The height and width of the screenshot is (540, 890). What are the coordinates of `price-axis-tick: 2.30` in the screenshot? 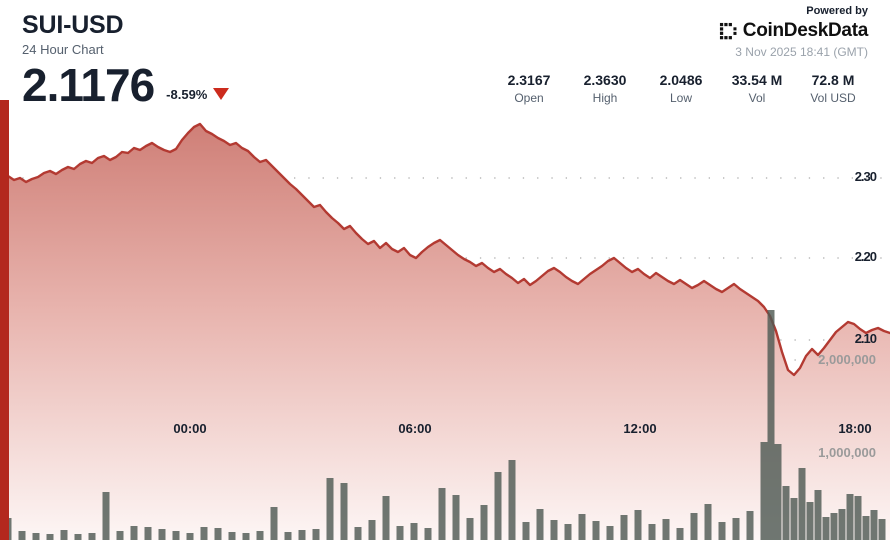 It's located at (865, 176).